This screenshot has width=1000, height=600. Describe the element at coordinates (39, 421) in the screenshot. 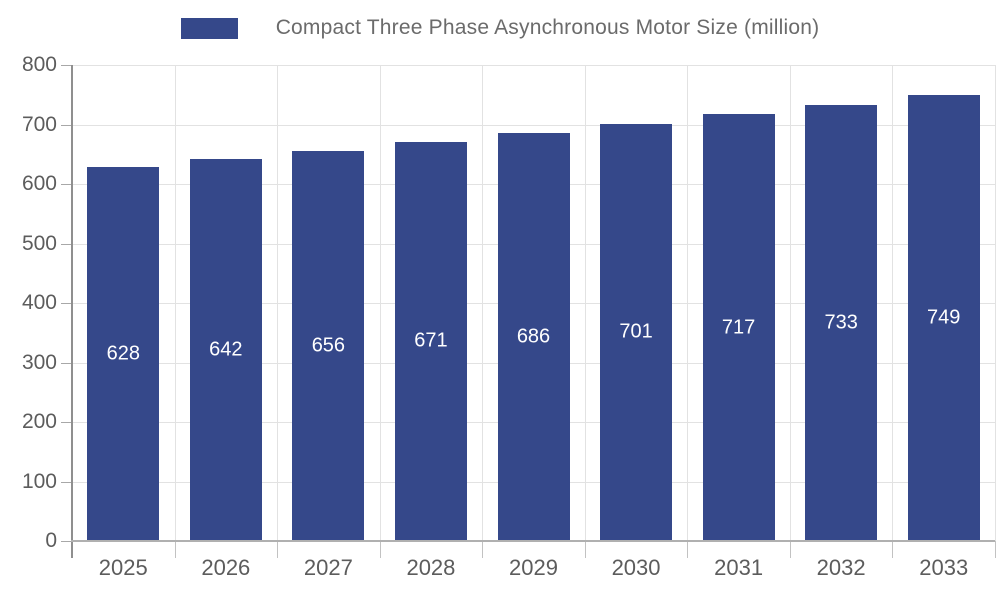

I see `y-tick-label: 200` at that location.